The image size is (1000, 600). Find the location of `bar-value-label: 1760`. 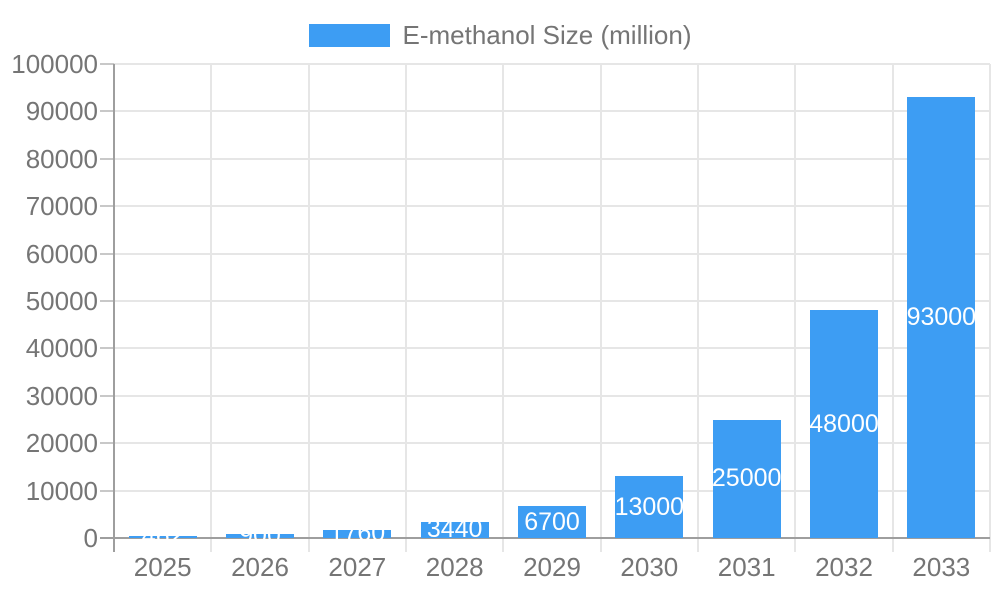

bar-value-label: 1760 is located at coordinates (357, 533).